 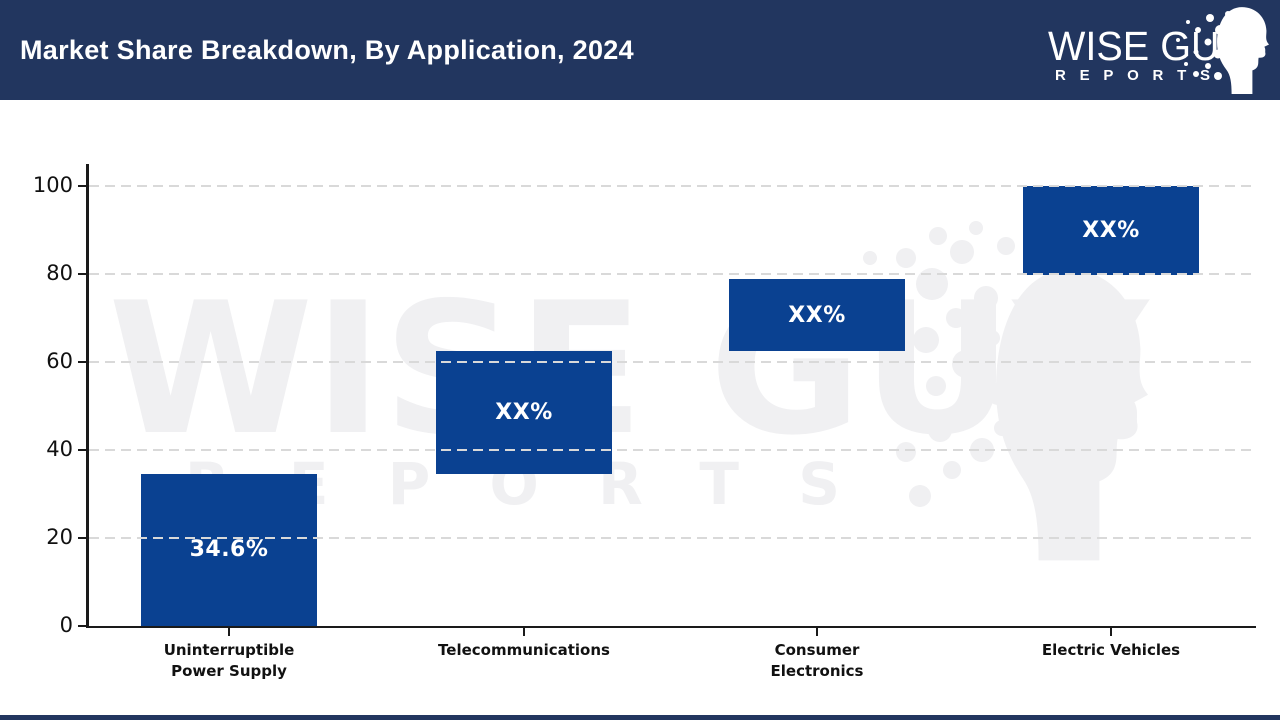 I want to click on x-axis-category-label: Telecommunications, so click(x=524, y=650).